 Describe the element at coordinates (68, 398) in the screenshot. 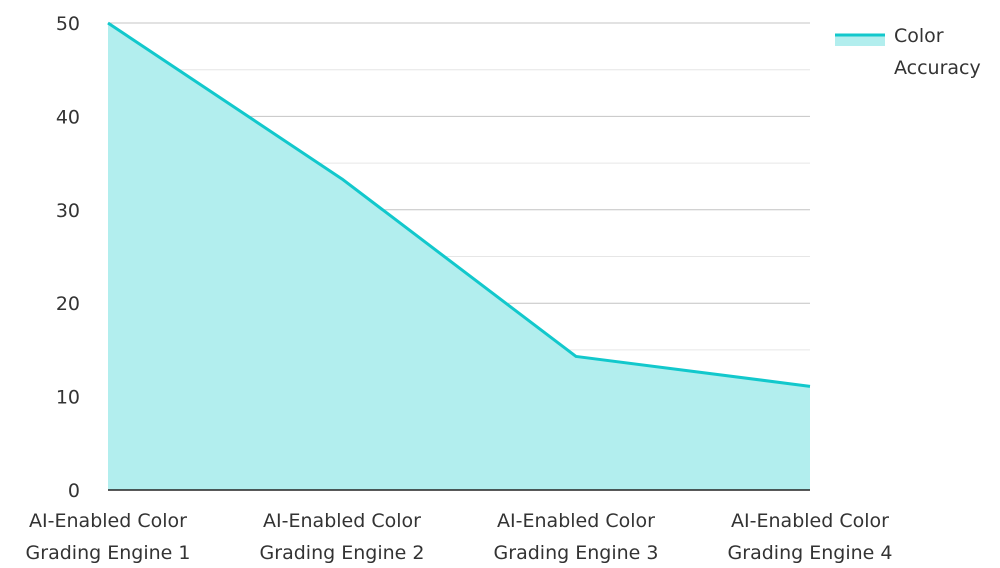

I see `y-tick-label: 10` at that location.